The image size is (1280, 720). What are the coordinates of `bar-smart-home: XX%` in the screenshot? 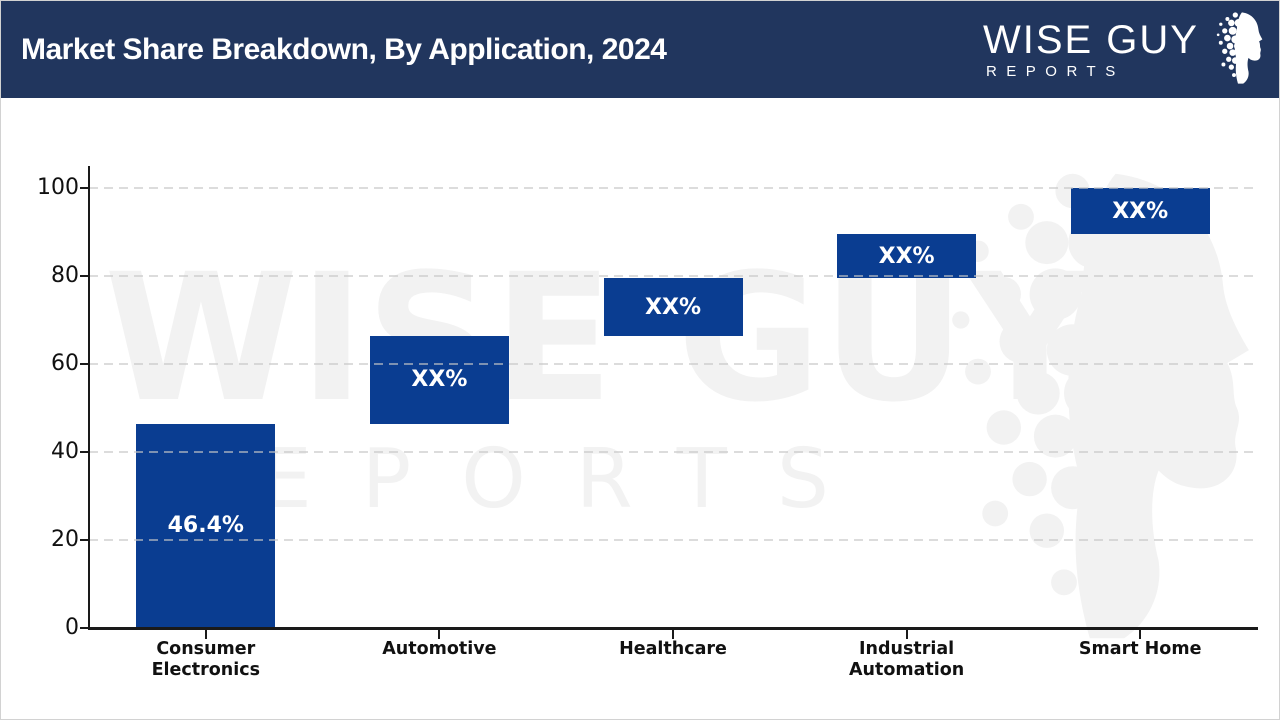 It's located at (1140, 211).